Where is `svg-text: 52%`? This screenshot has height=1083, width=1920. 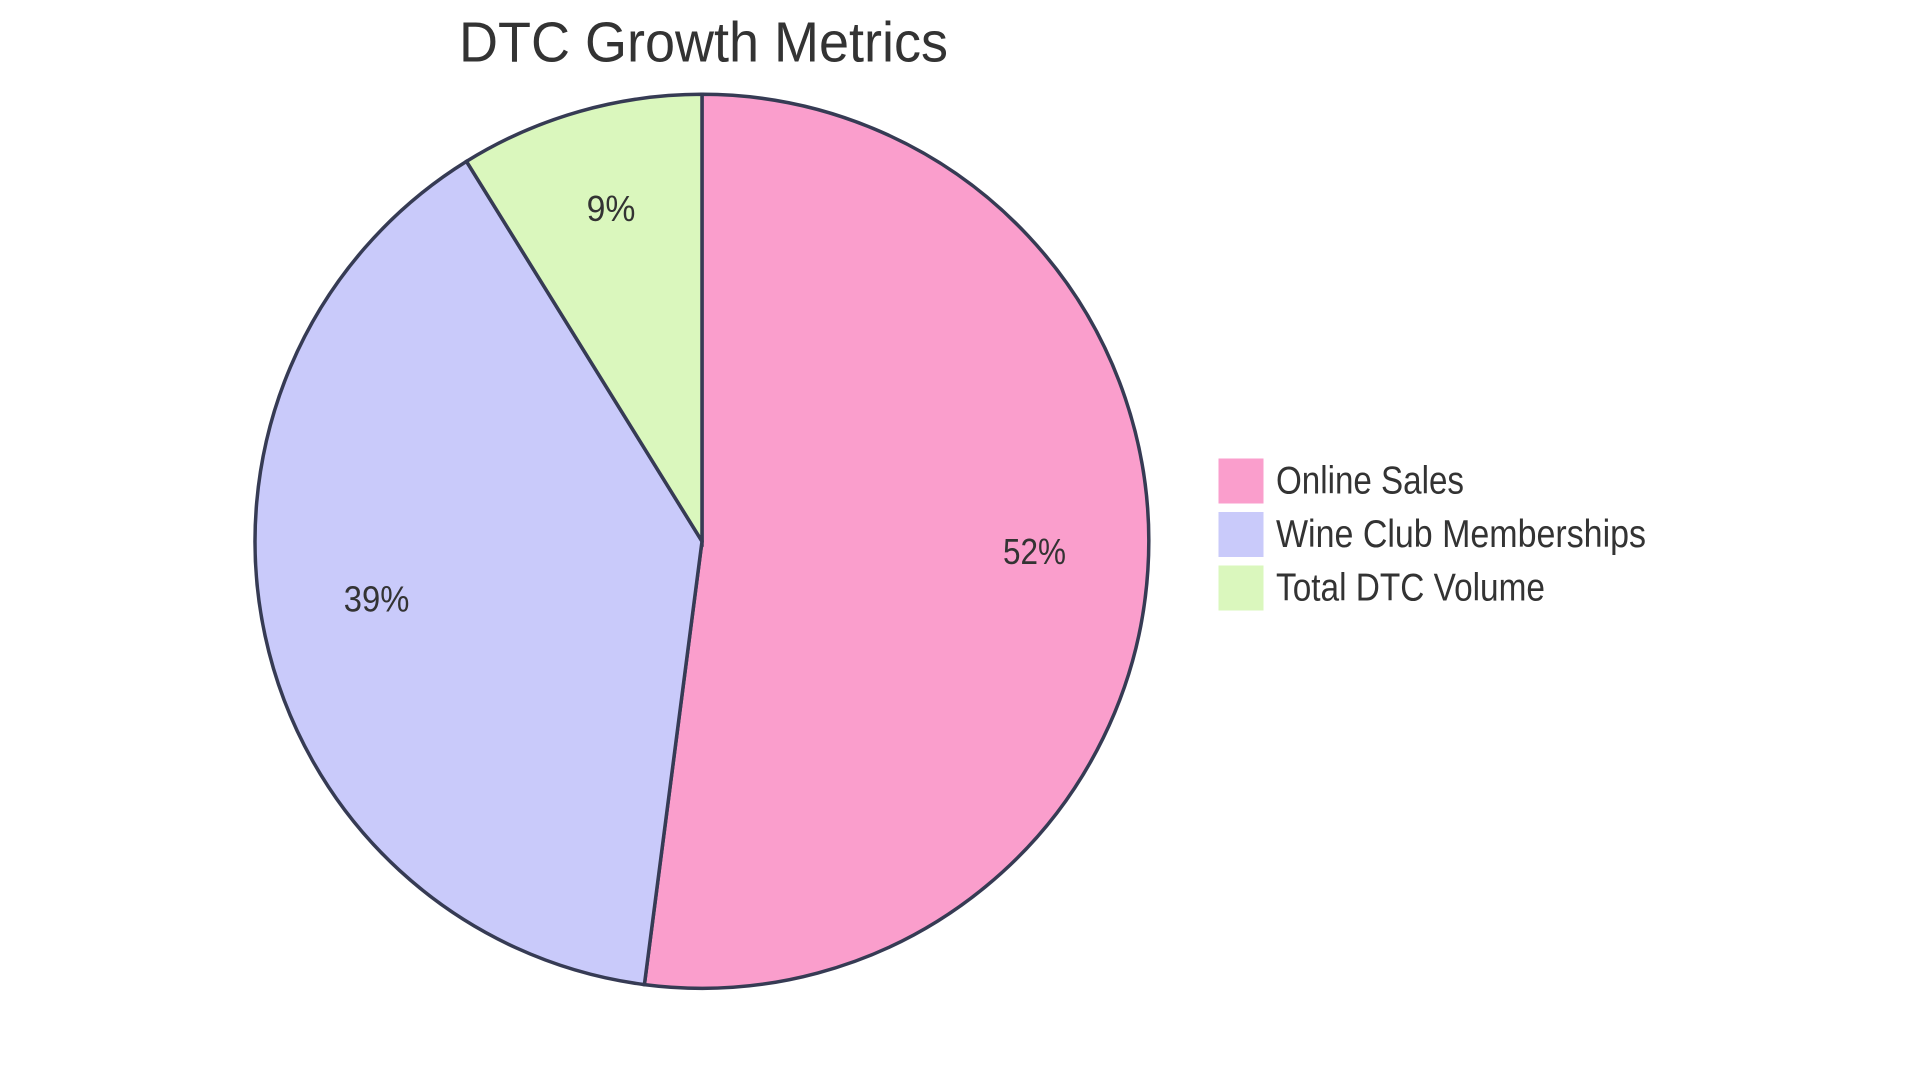 svg-text: 52% is located at coordinates (1034, 551).